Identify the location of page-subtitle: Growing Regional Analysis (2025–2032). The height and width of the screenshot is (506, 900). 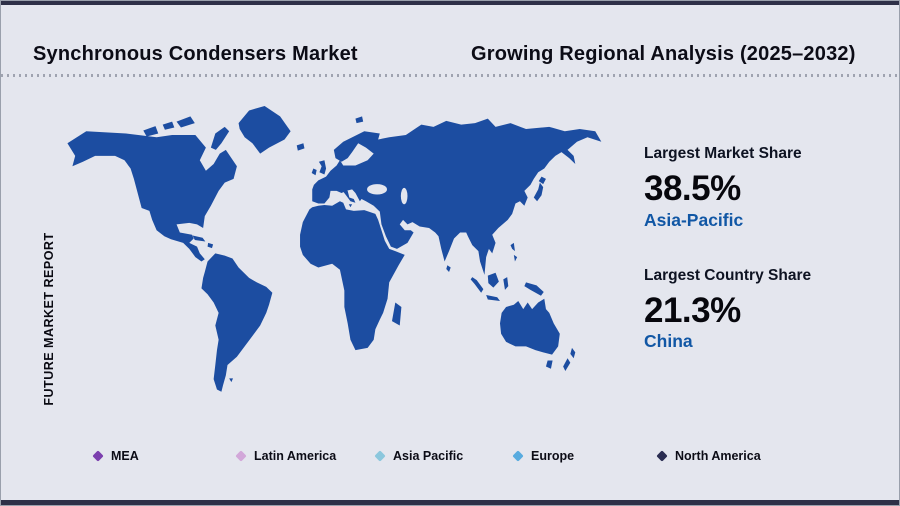
(663, 54).